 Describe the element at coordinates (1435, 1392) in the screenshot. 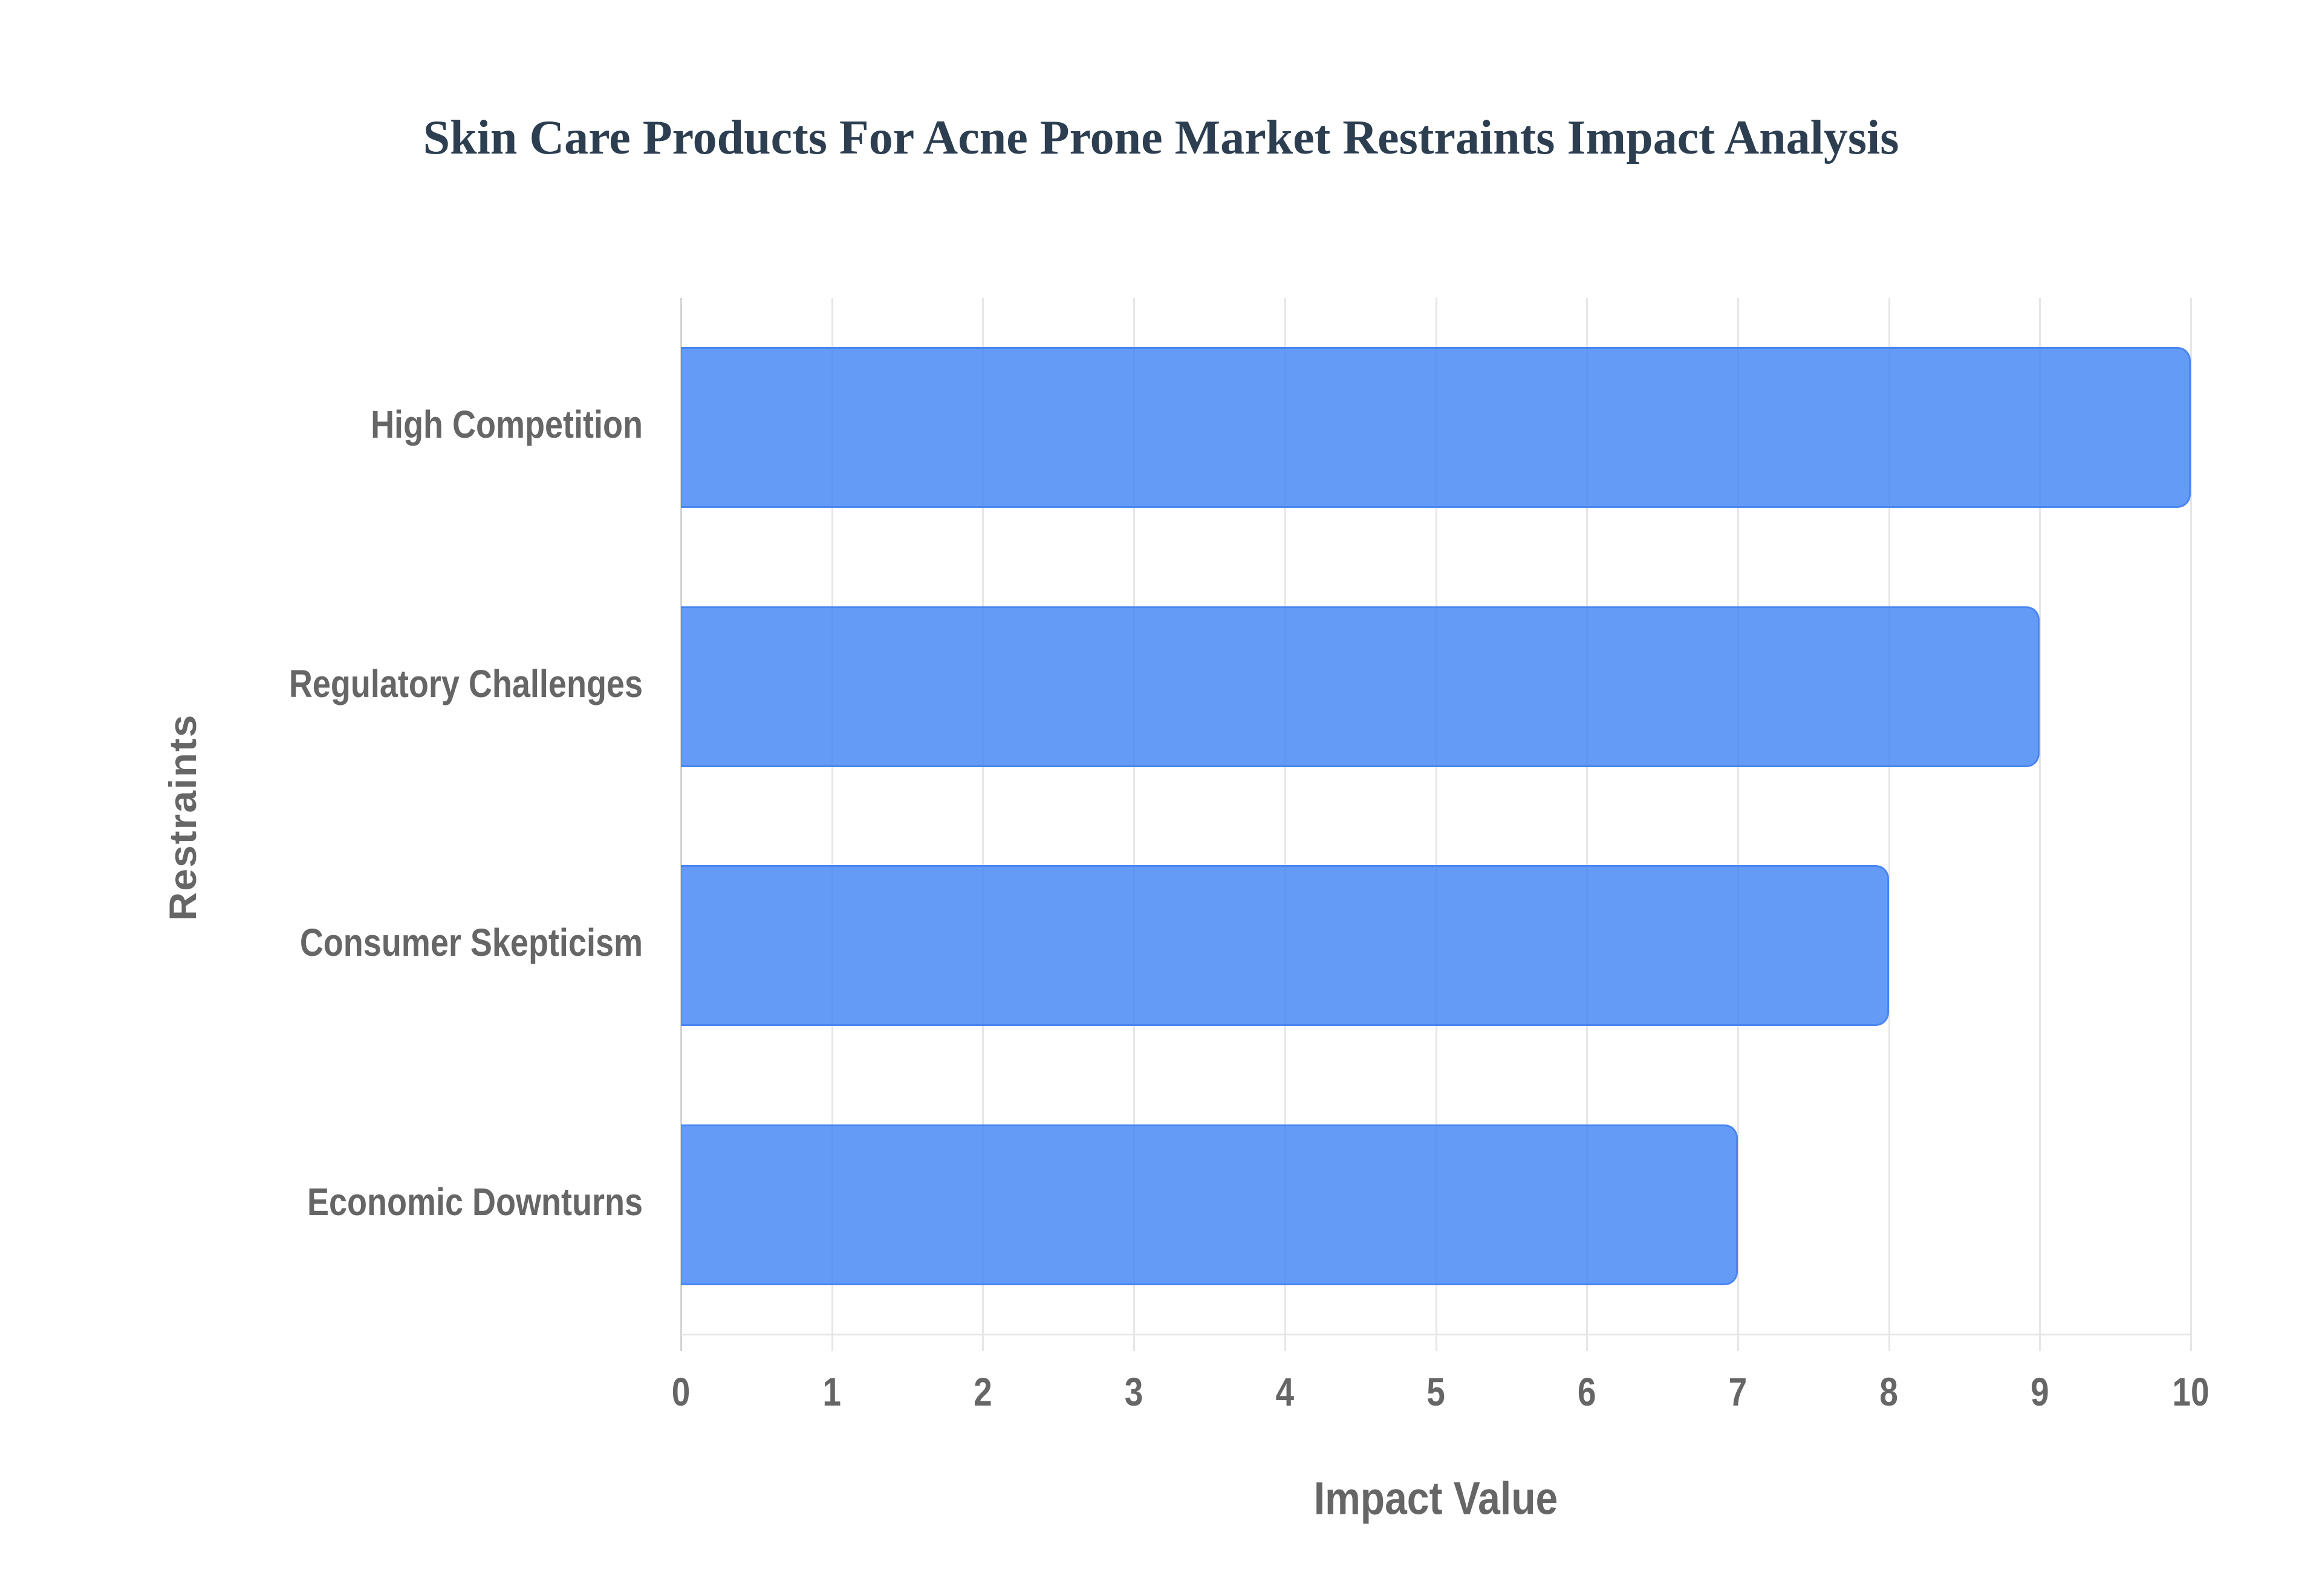

I see `x-tick-label: 5` at that location.